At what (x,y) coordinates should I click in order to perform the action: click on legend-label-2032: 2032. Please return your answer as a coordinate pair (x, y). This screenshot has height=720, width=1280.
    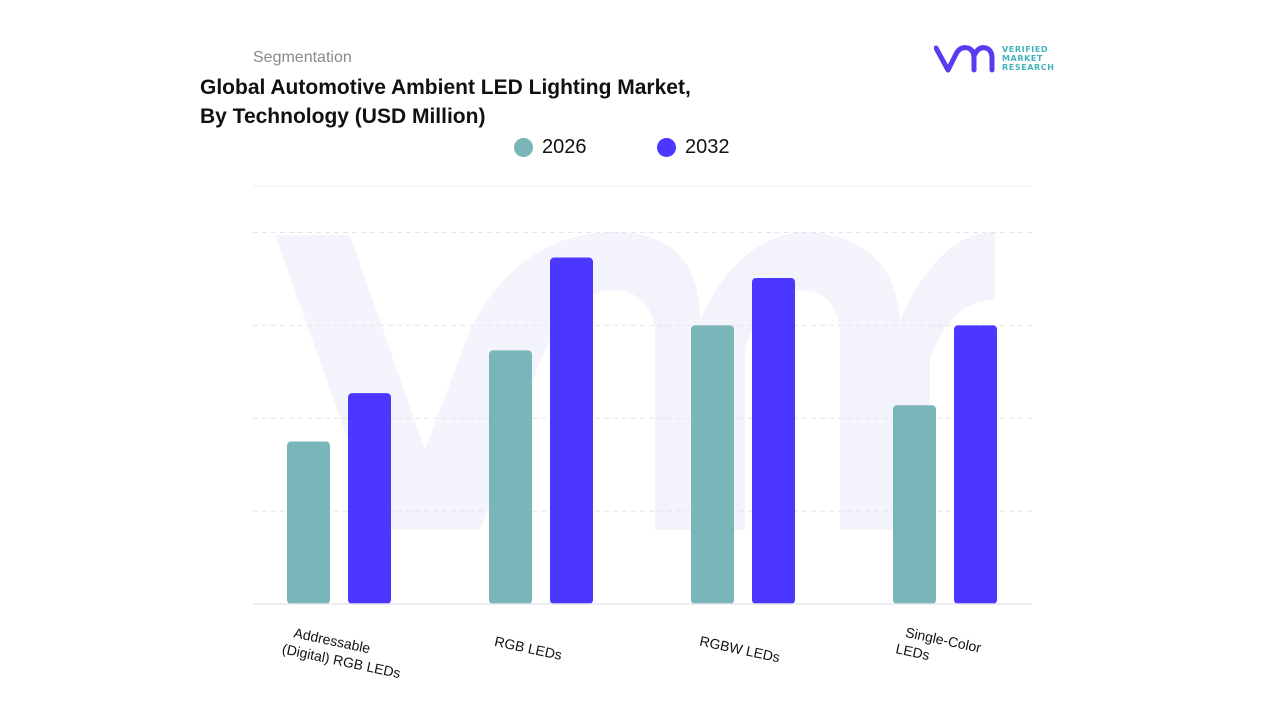
    Looking at the image, I should click on (707, 147).